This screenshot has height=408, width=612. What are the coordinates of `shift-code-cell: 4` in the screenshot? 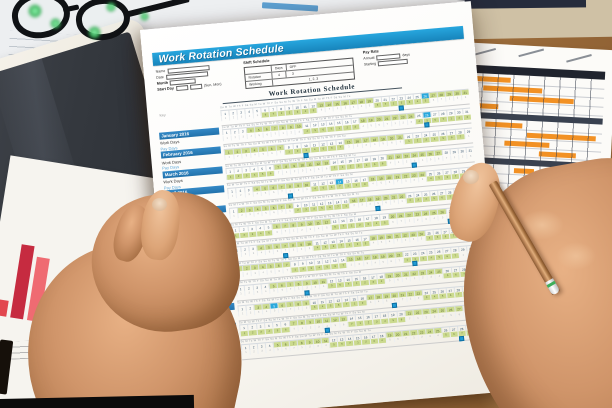 It's located at (374, 144).